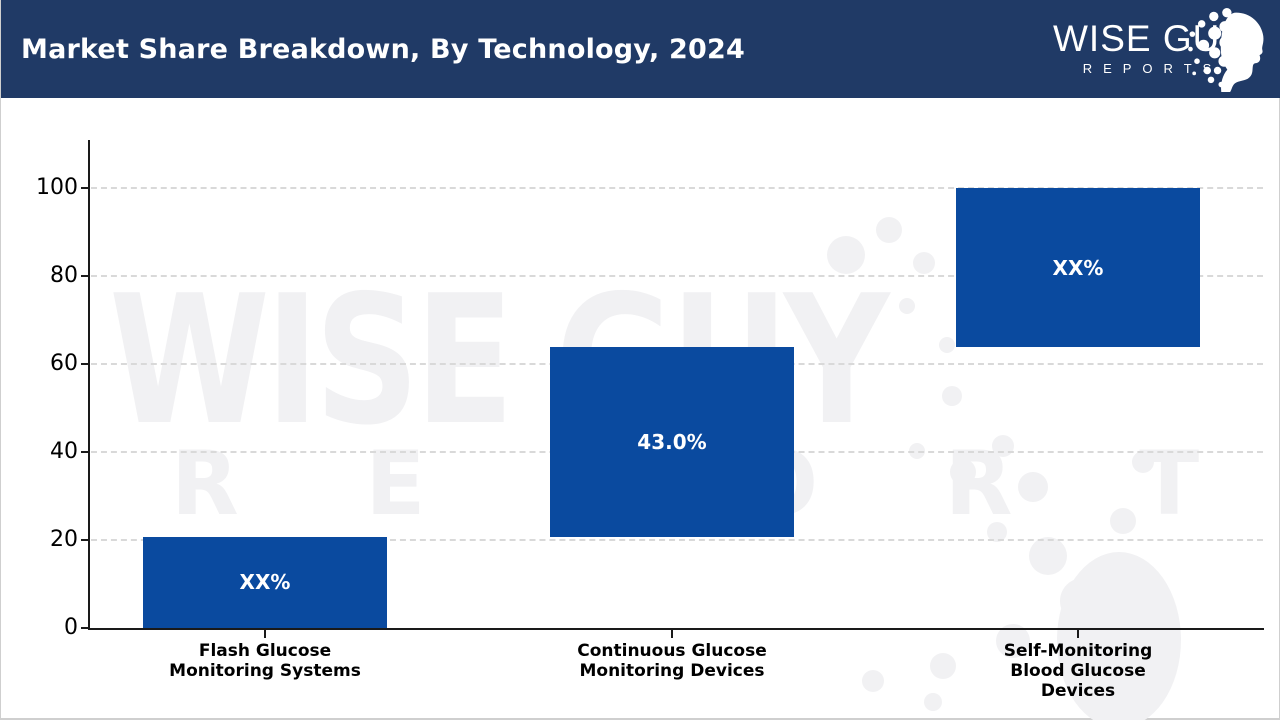  What do you see at coordinates (676, 629) in the screenshot?
I see `x-axis-line` at bounding box center [676, 629].